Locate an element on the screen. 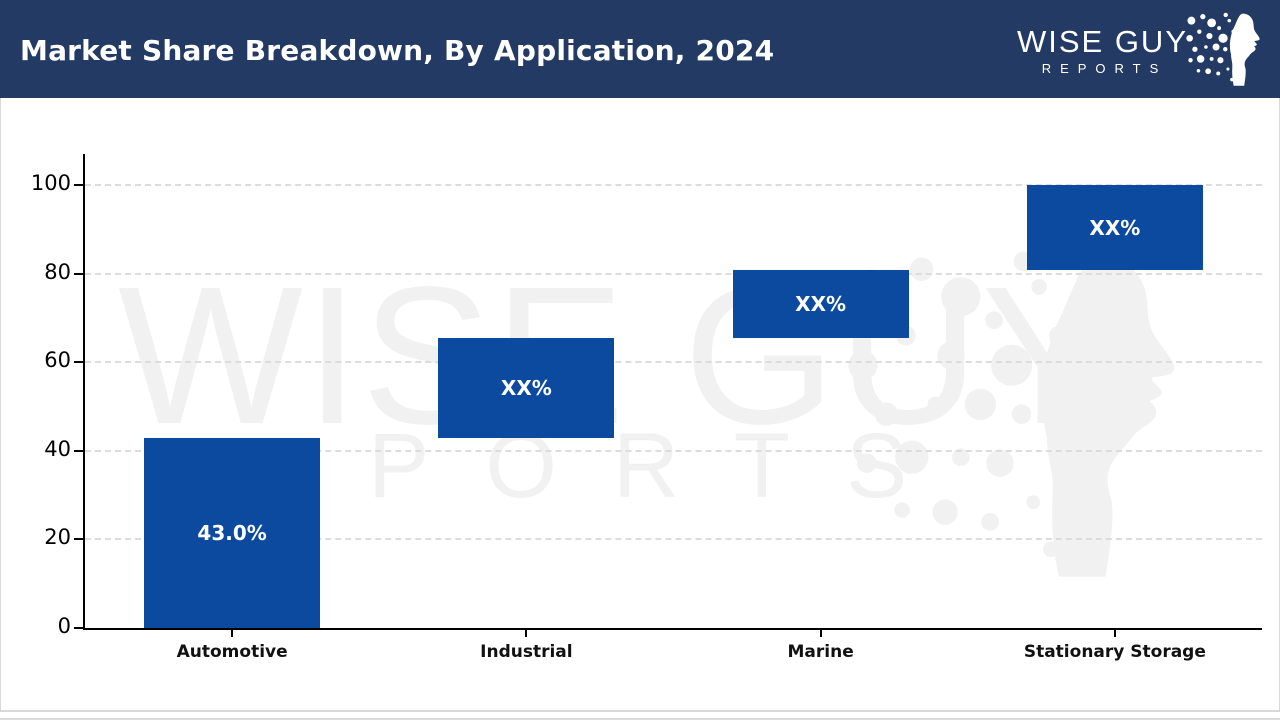  y-tick-label-100: 100 is located at coordinates (50, 183).